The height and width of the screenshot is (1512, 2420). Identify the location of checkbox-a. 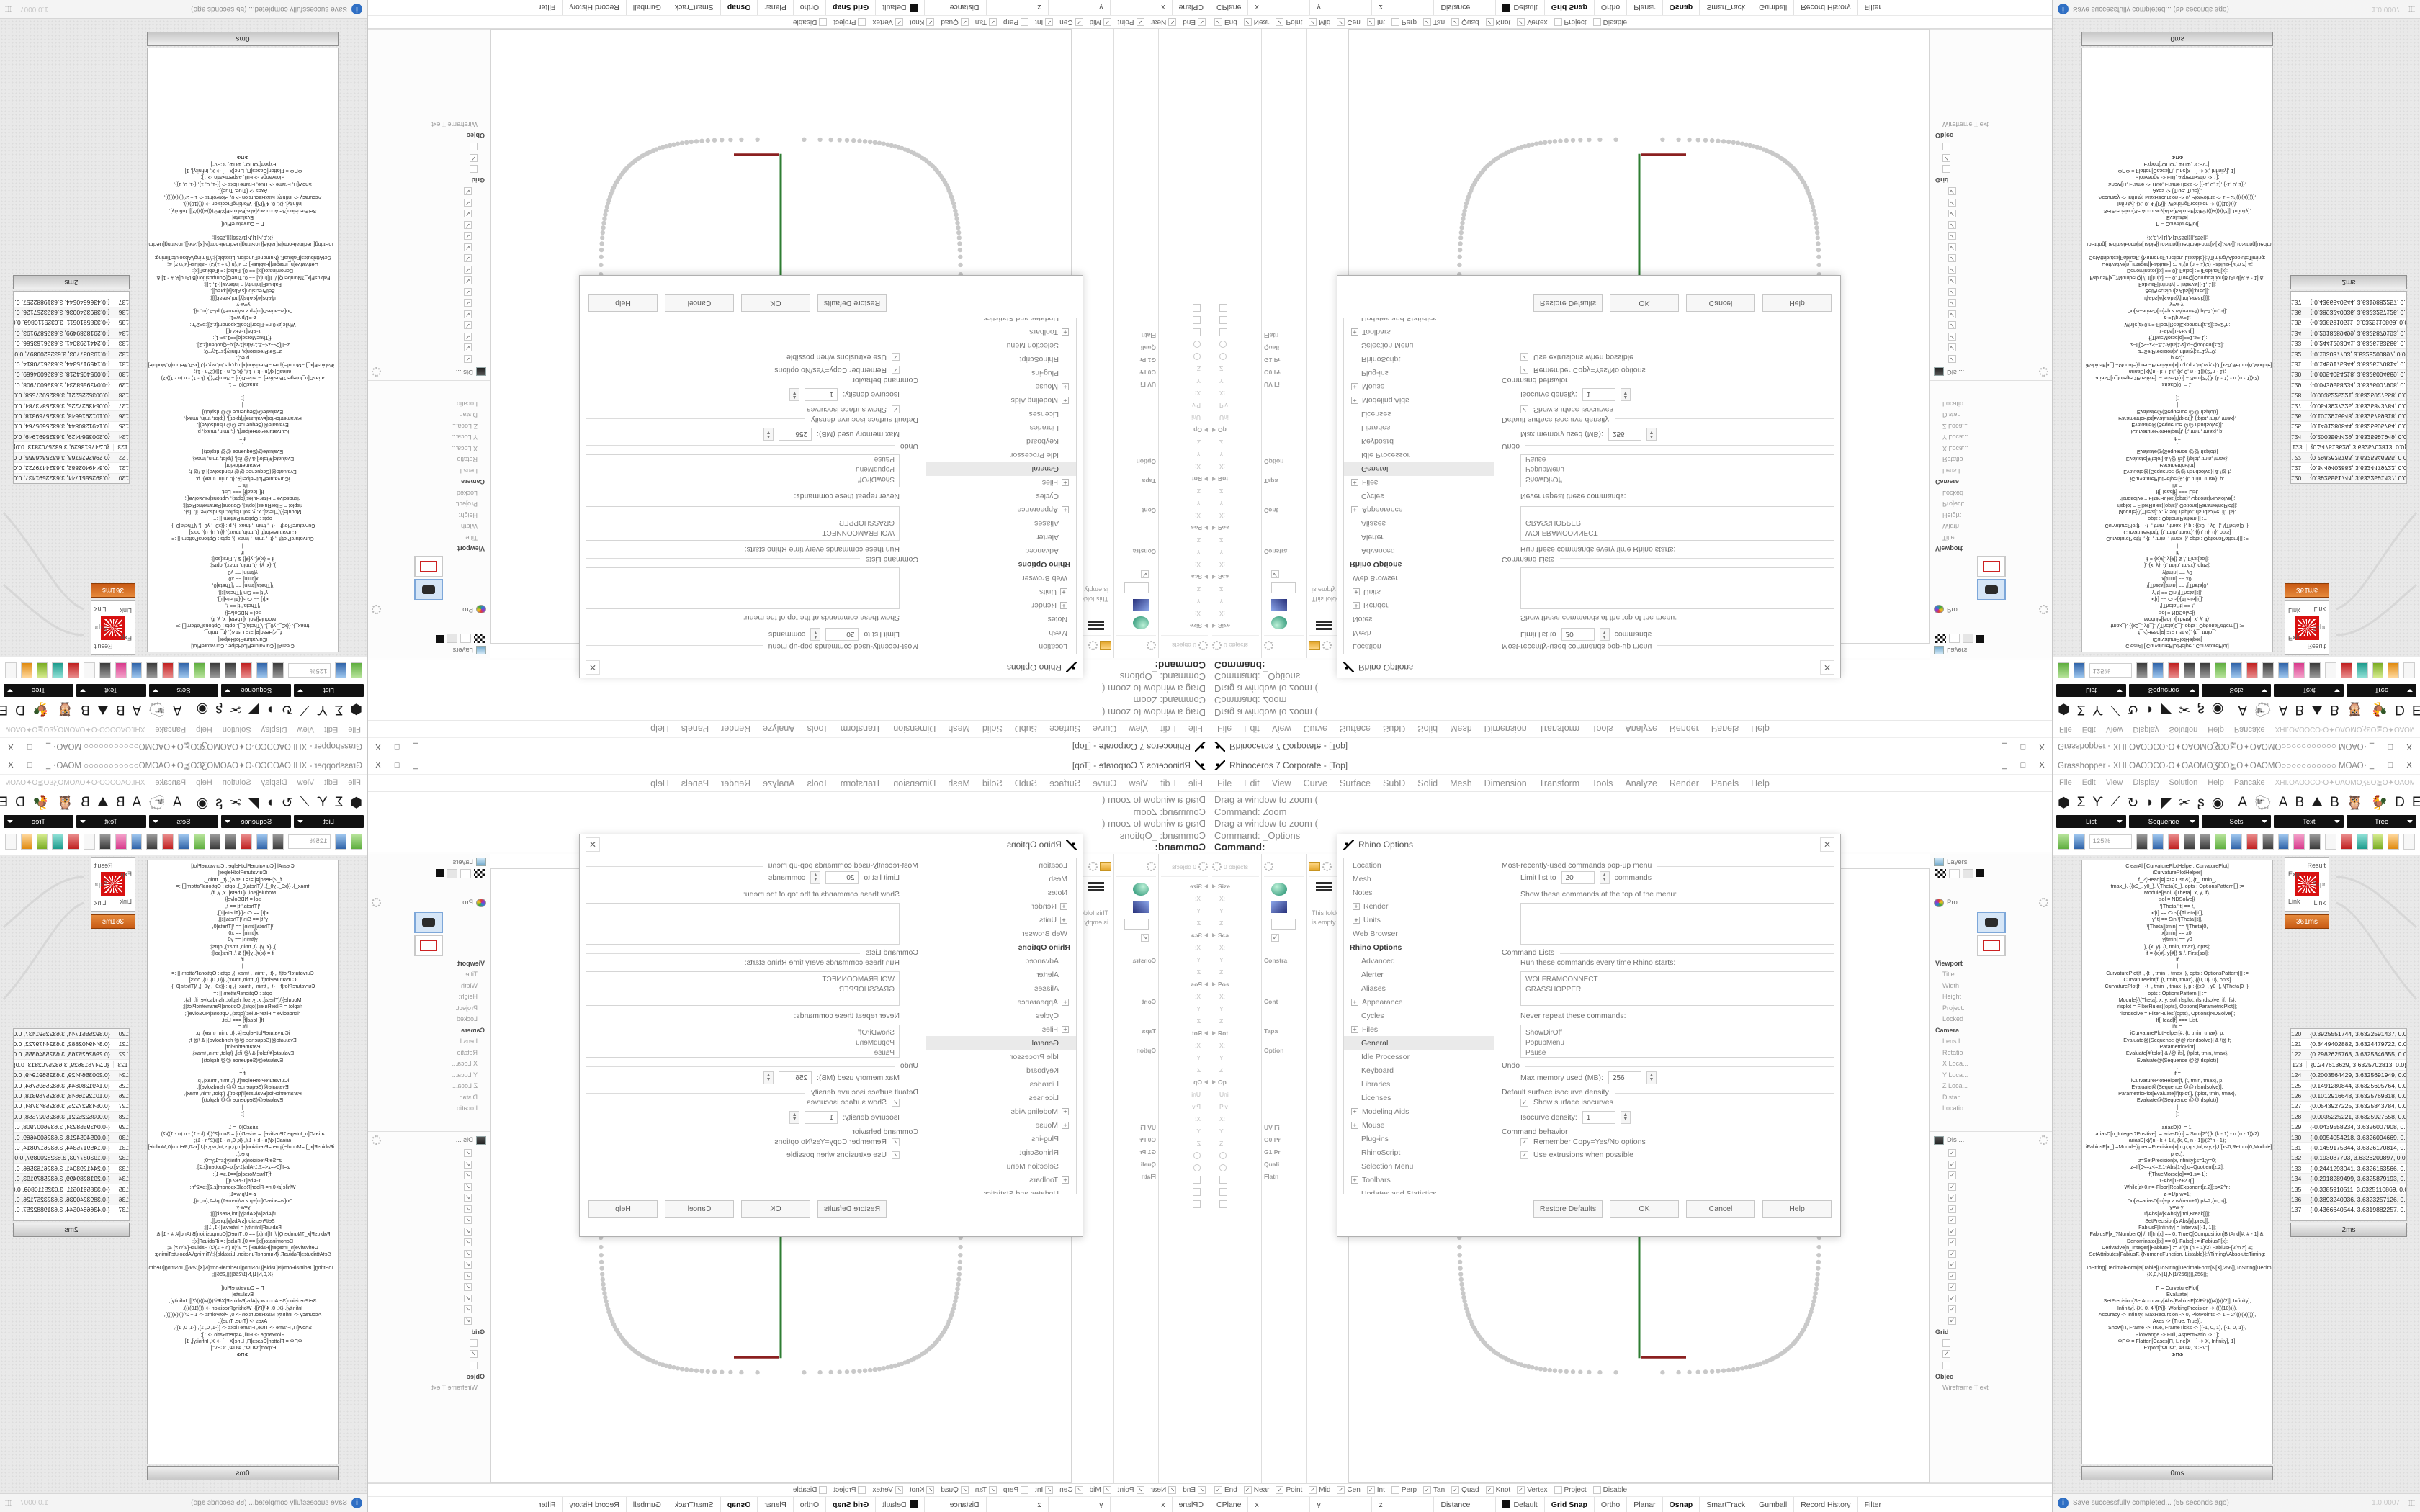
(1184, 332).